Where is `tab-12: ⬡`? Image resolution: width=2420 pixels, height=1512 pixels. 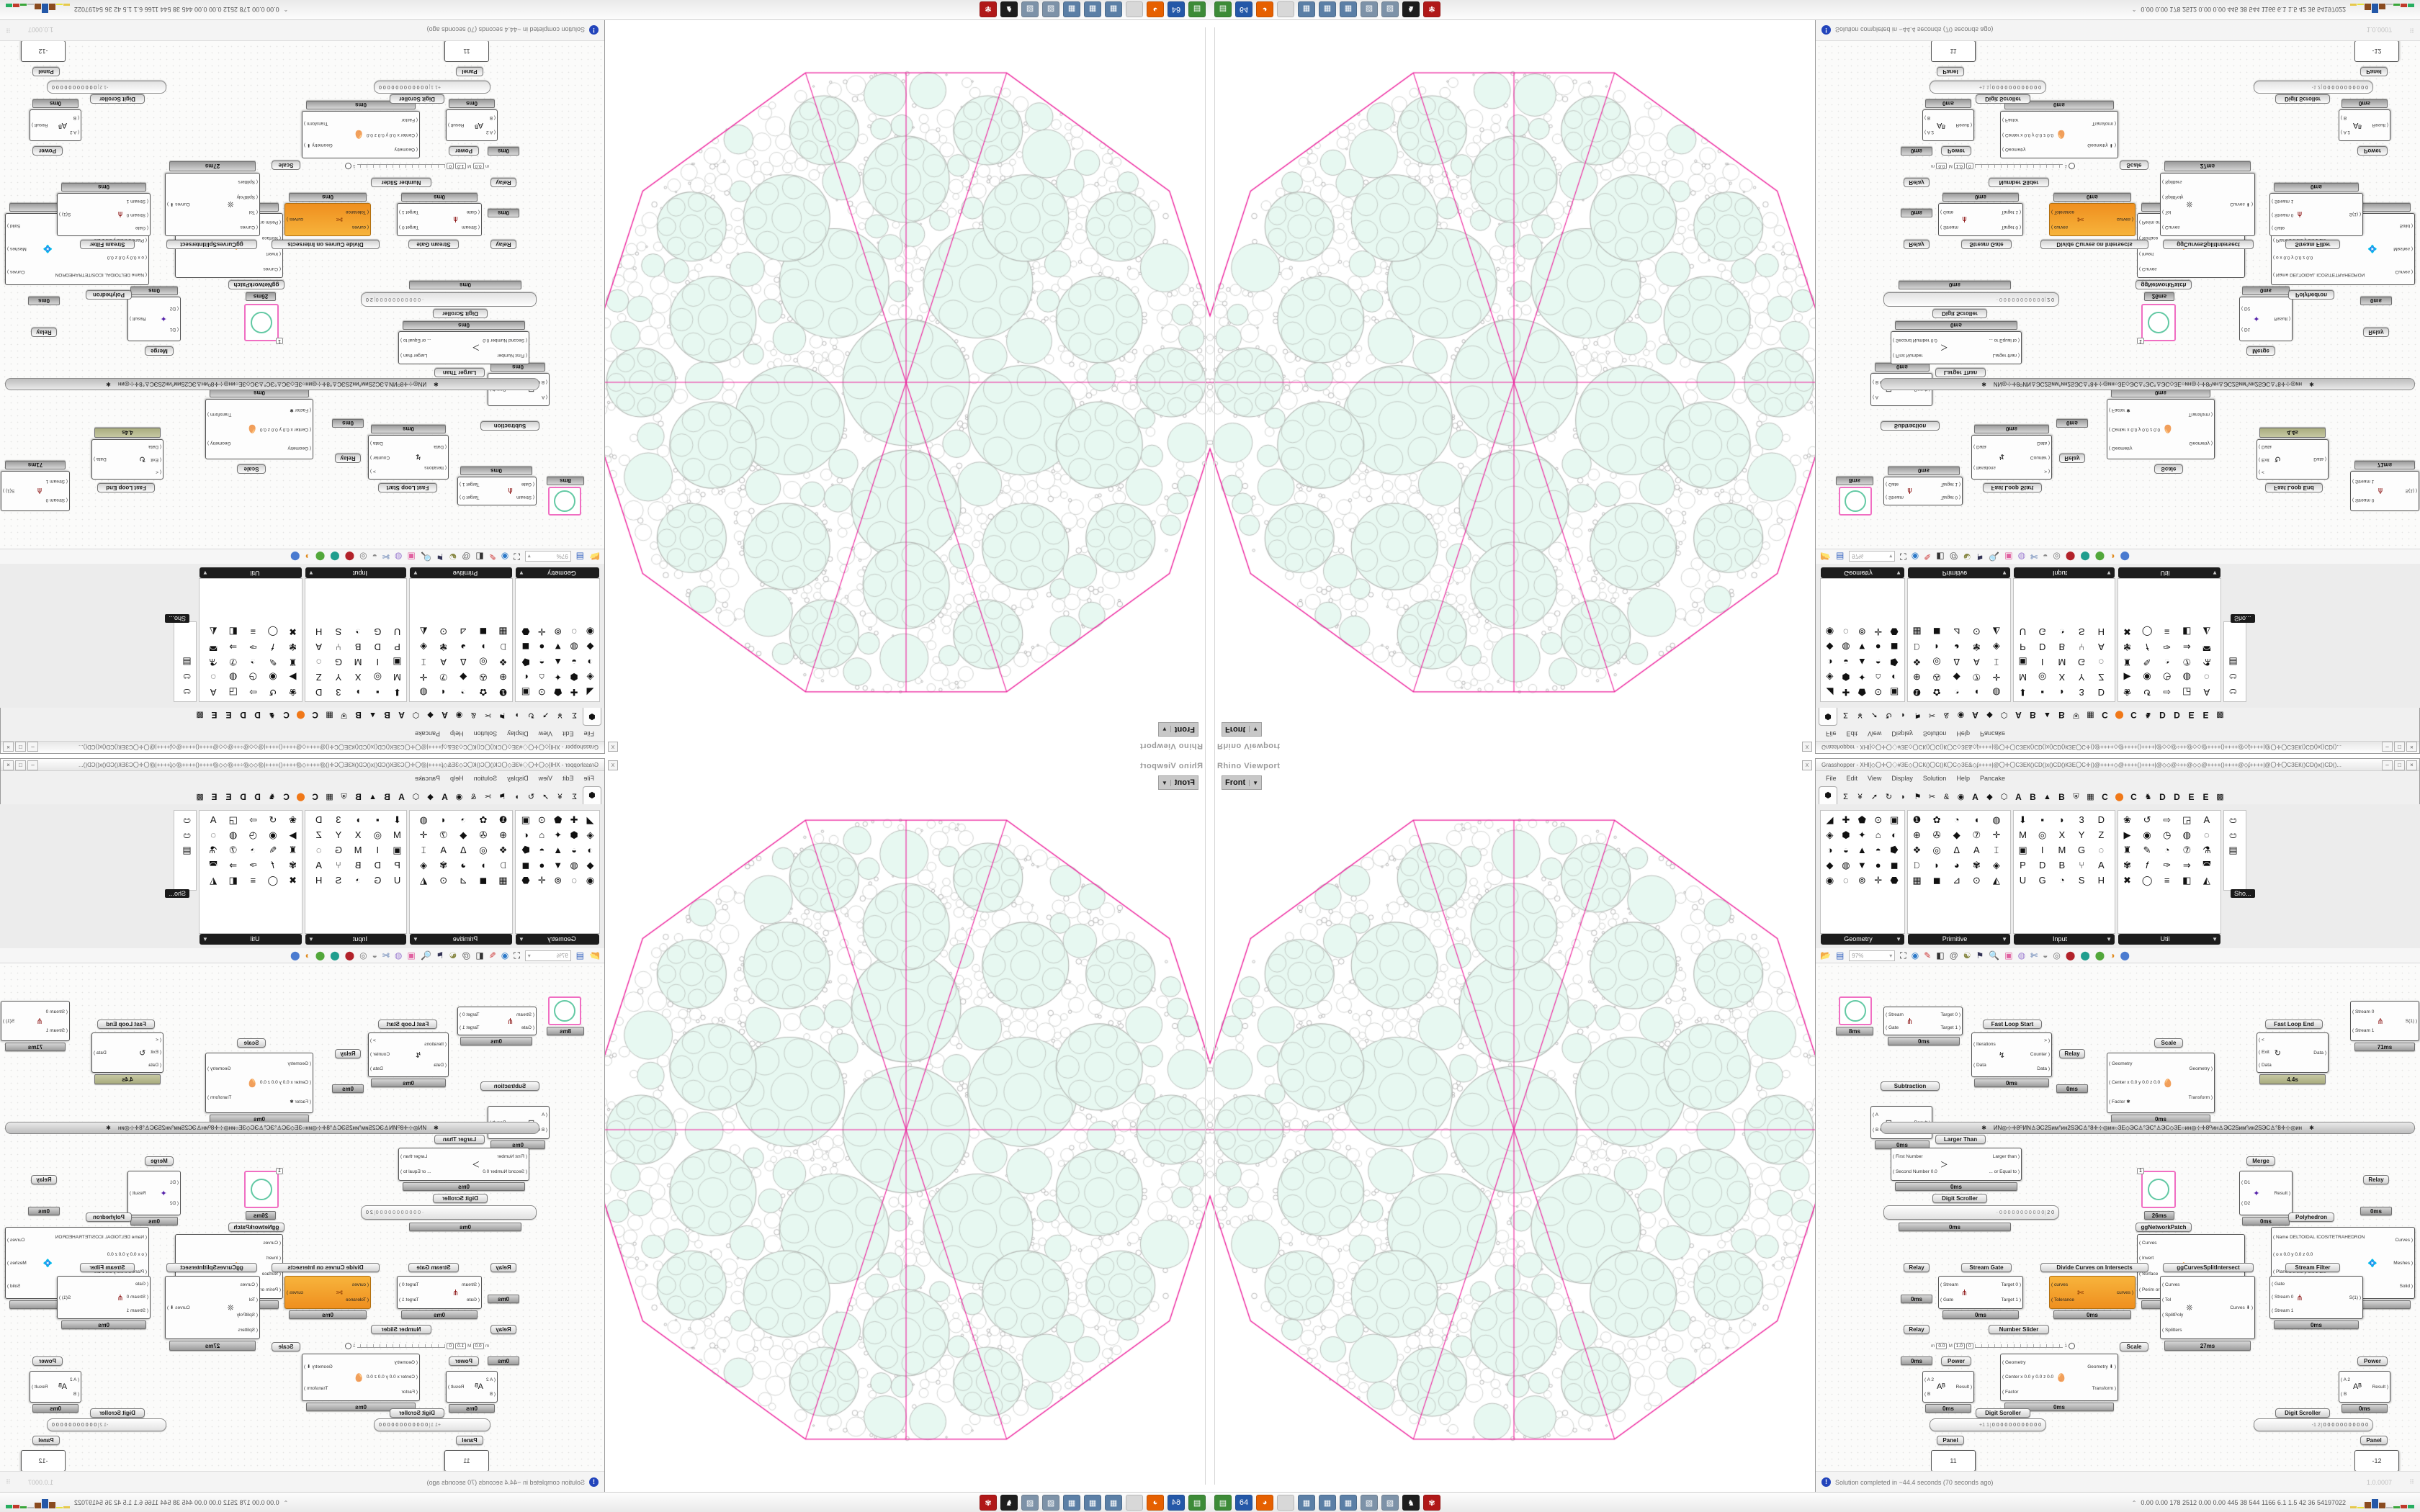 tab-12: ⬡ is located at coordinates (2004, 715).